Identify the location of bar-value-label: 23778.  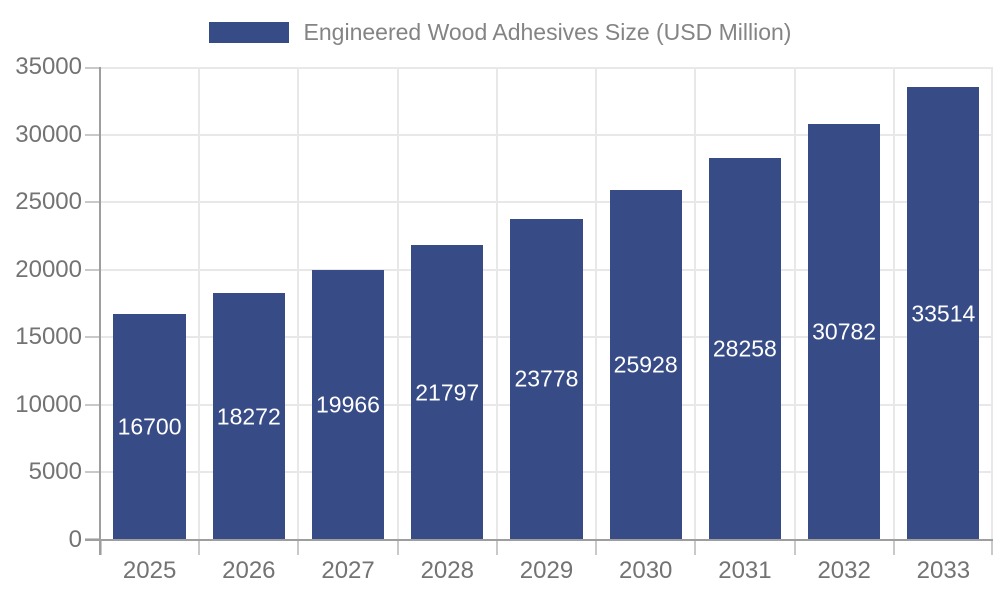
(546, 378).